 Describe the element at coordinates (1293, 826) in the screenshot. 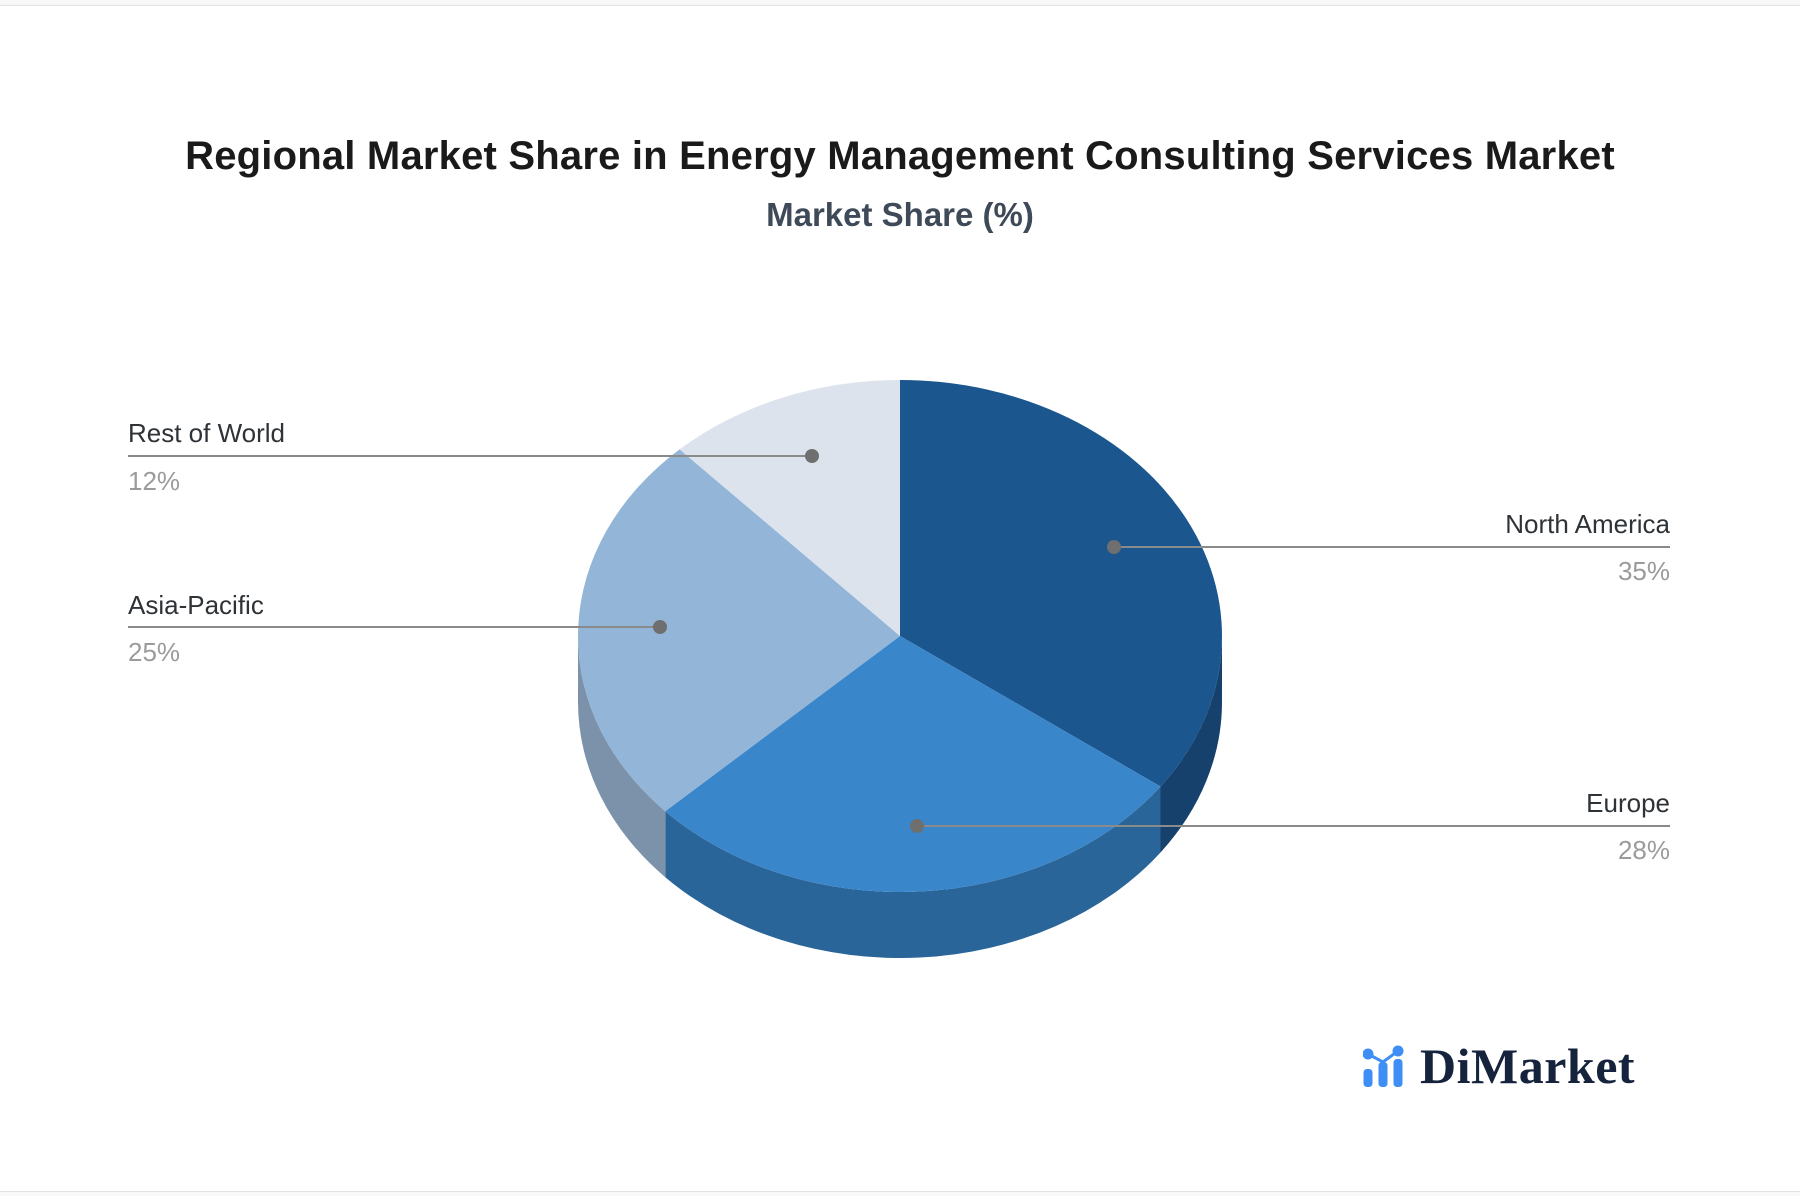

I see `leader-line-europe` at that location.